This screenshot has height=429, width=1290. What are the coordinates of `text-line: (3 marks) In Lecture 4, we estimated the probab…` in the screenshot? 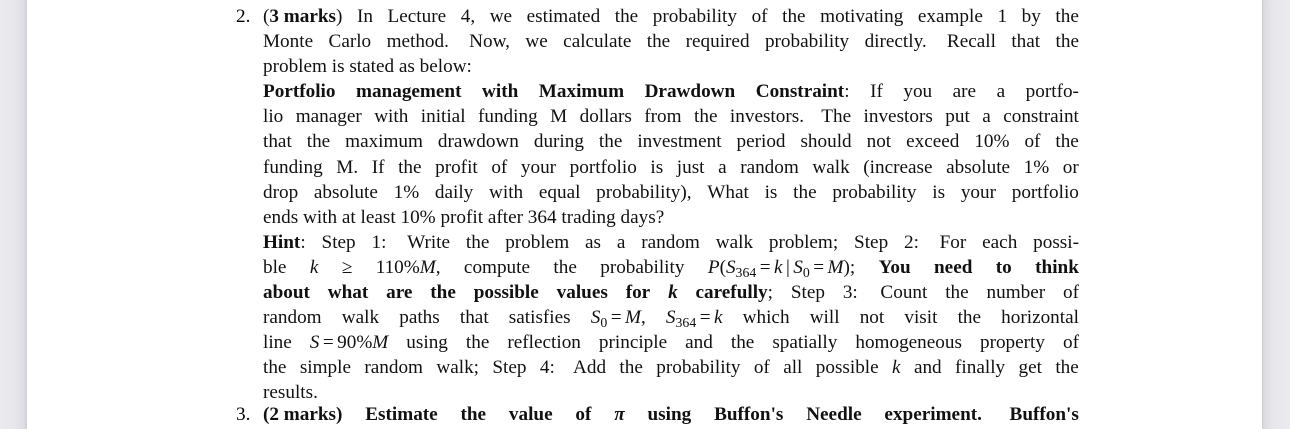 It's located at (671, 16).